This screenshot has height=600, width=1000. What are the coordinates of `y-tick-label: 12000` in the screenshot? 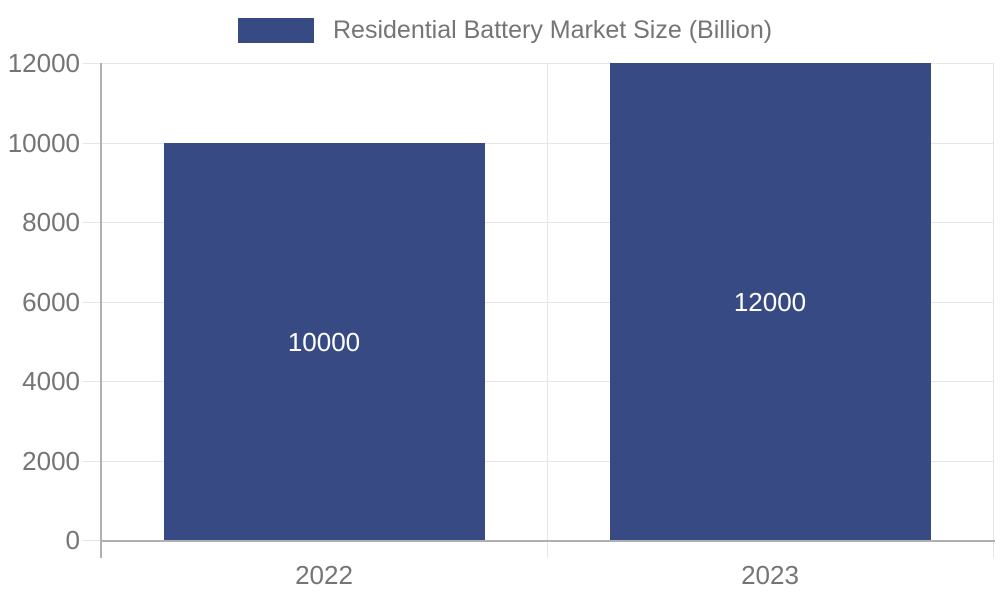 It's located at (43, 63).